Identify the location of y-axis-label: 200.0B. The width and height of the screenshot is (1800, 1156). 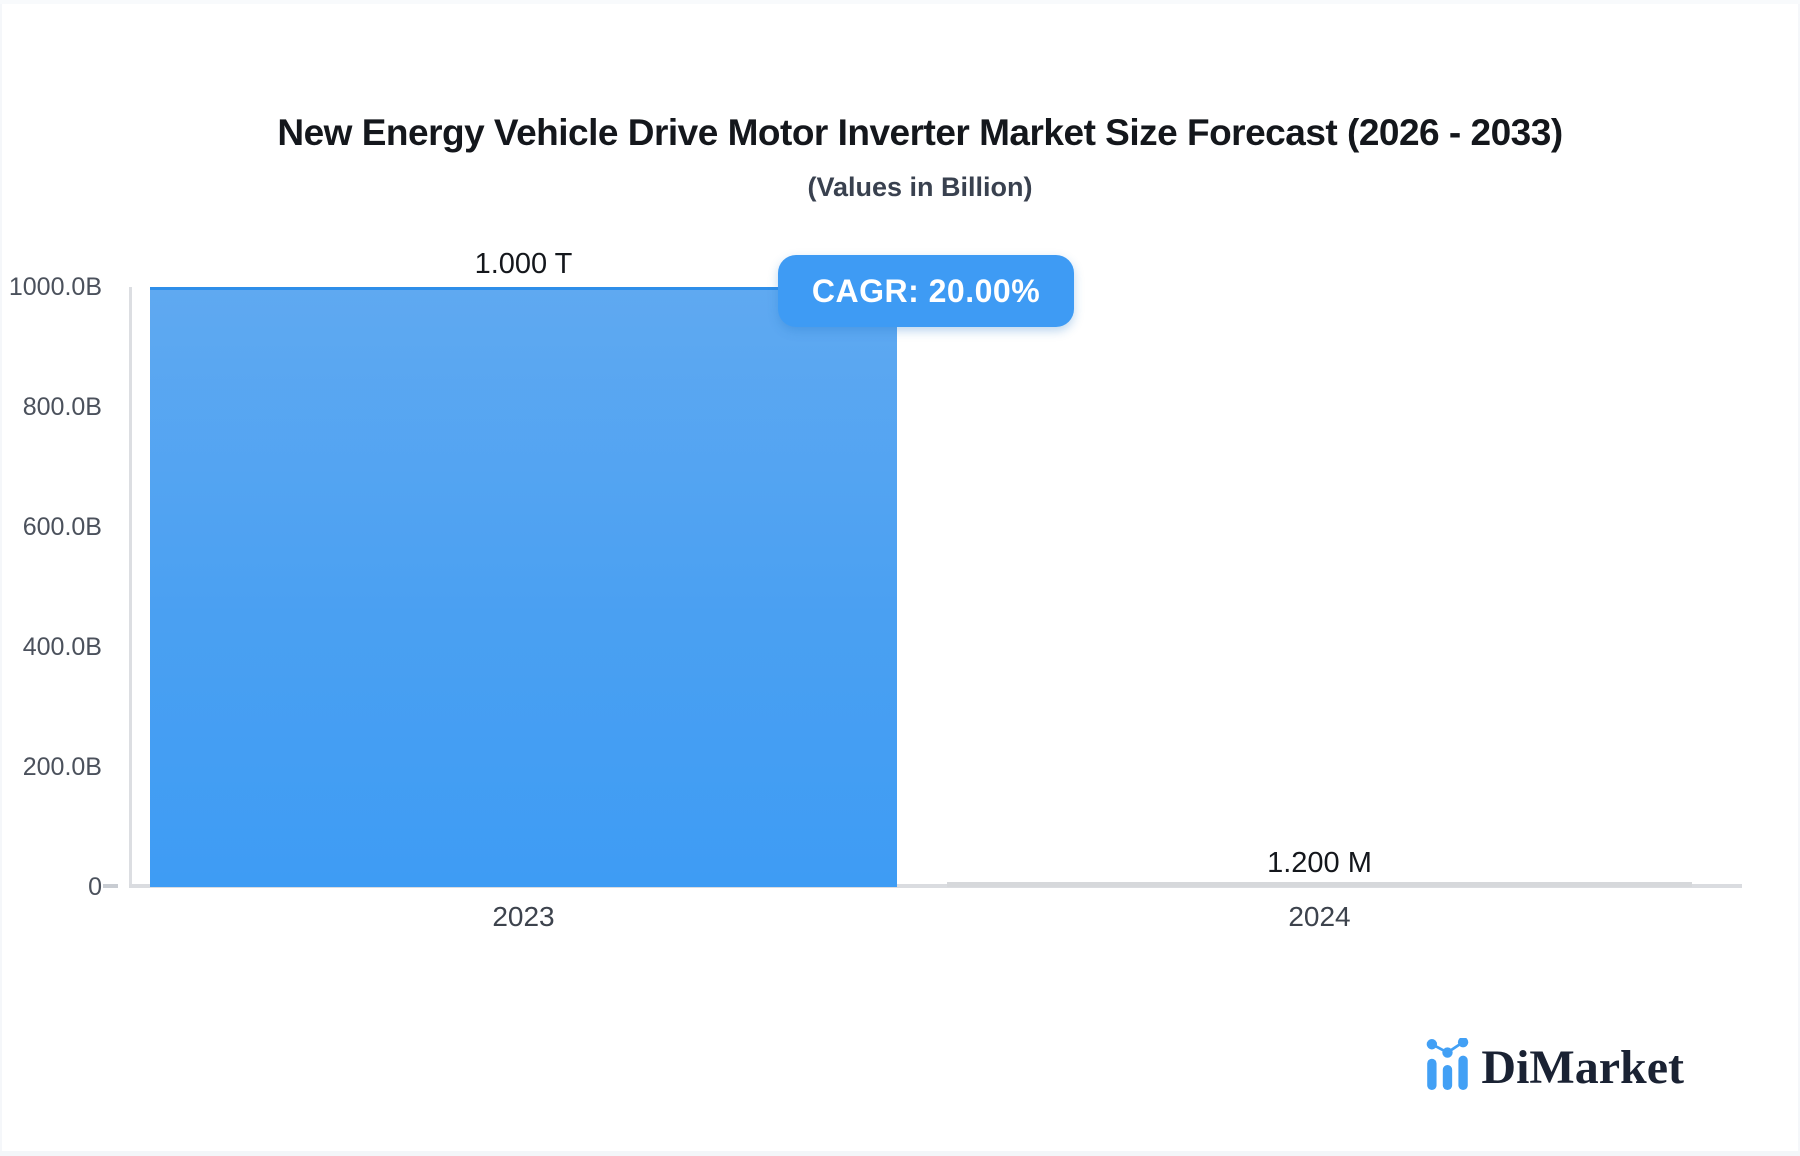
(62, 767).